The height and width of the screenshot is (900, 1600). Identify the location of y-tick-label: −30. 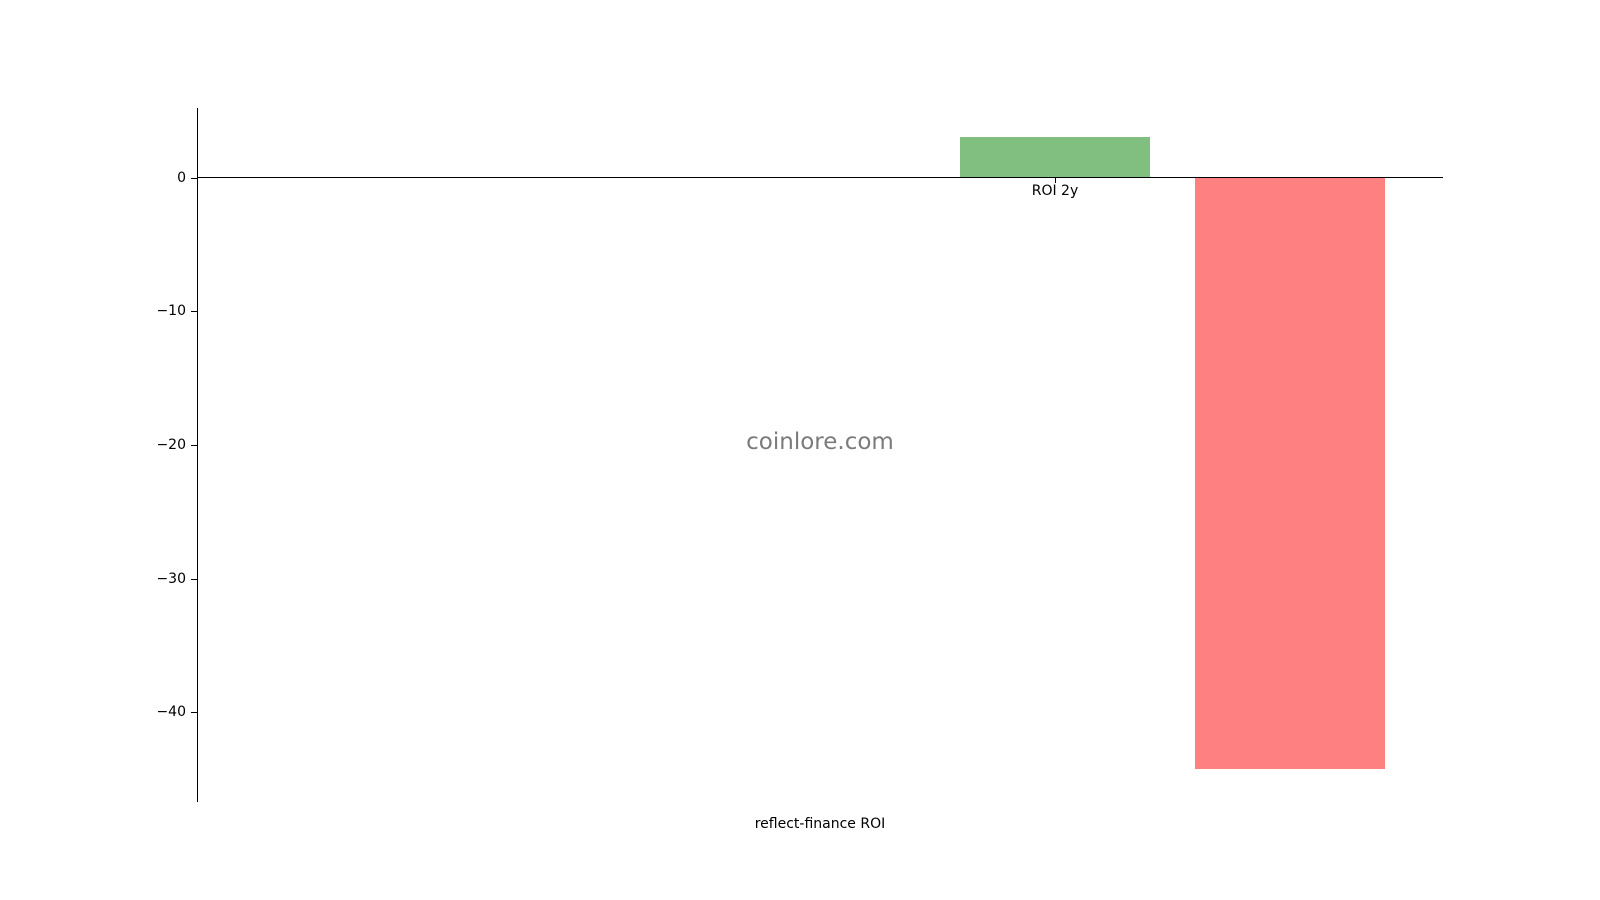
(171, 578).